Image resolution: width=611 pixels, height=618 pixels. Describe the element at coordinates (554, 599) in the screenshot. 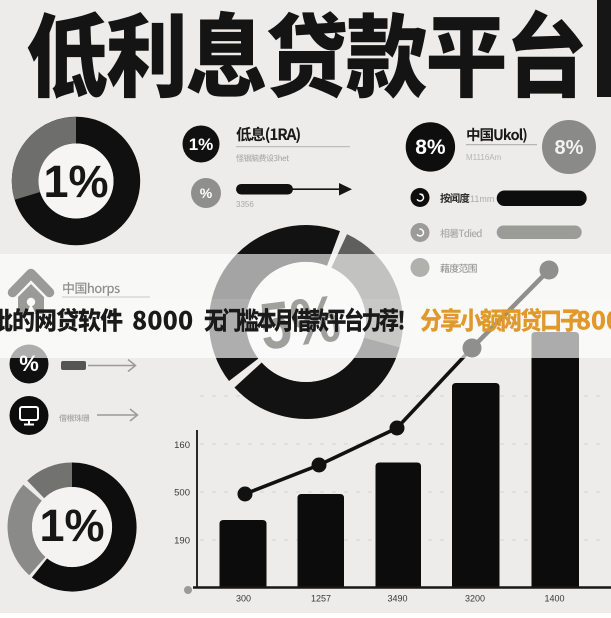

I see `svg-text: 1400` at that location.